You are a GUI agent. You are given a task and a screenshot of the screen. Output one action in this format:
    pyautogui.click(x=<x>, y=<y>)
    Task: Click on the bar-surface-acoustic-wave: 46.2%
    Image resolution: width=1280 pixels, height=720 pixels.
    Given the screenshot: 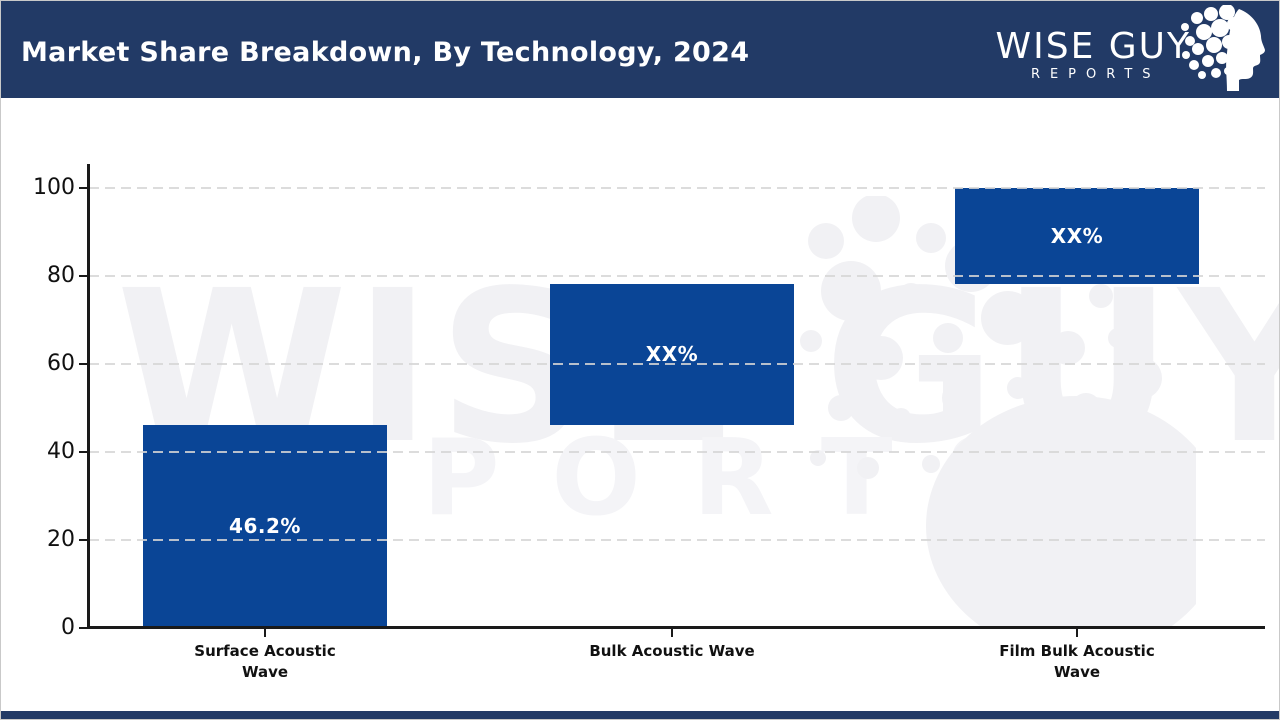 What is the action you would take?
    pyautogui.click(x=265, y=526)
    